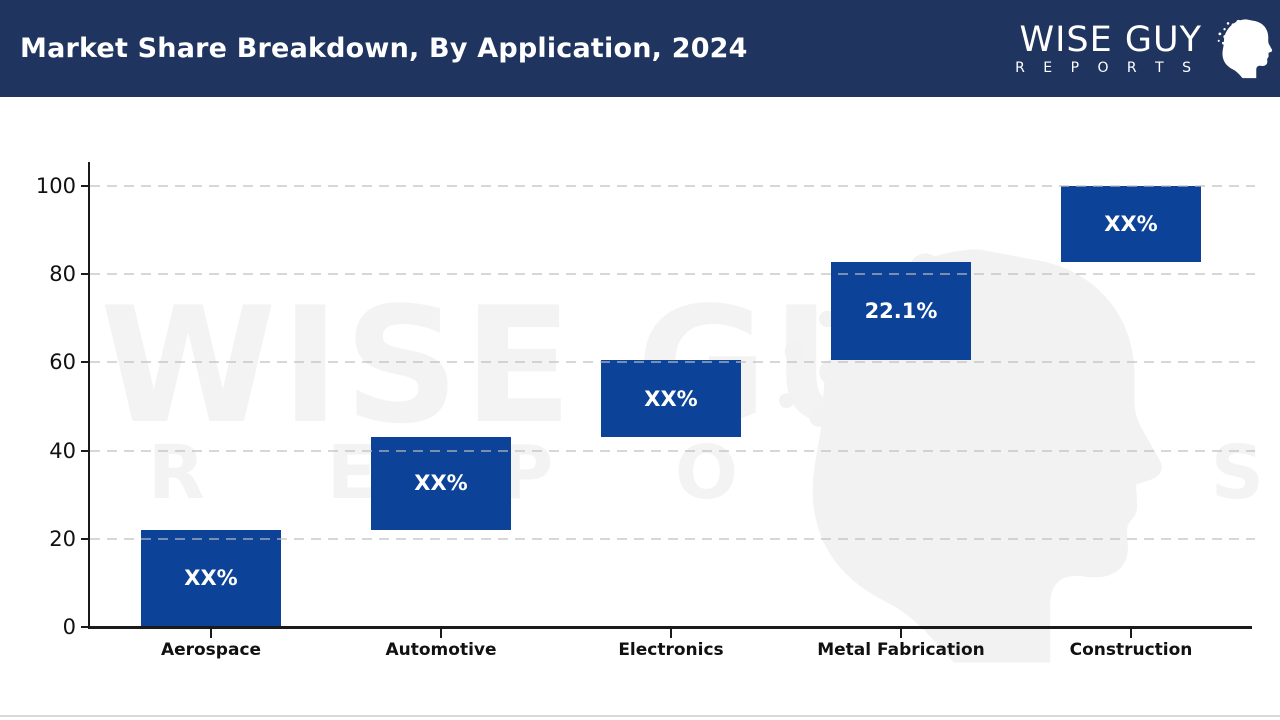 This screenshot has height=720, width=1280. I want to click on x-axis-line, so click(670, 627).